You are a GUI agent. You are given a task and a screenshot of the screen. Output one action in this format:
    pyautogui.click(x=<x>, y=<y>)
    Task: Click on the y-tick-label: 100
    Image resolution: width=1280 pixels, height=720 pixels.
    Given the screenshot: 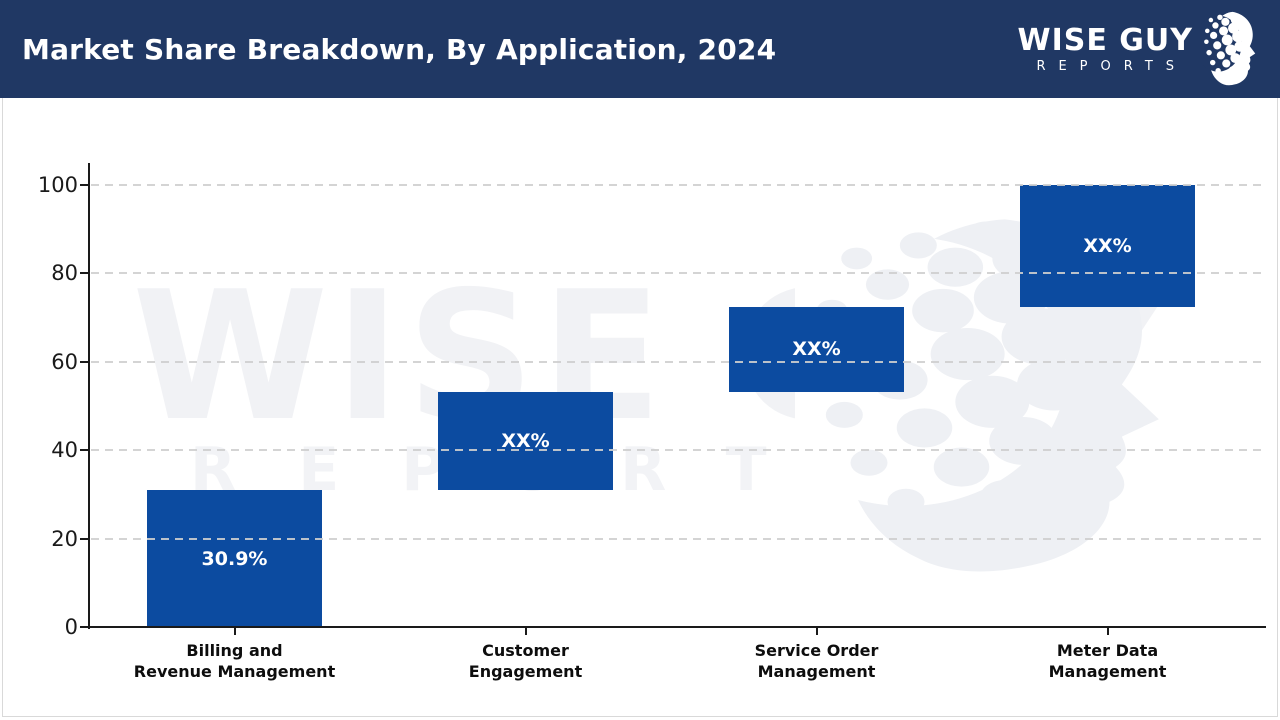 What is the action you would take?
    pyautogui.click(x=57, y=185)
    